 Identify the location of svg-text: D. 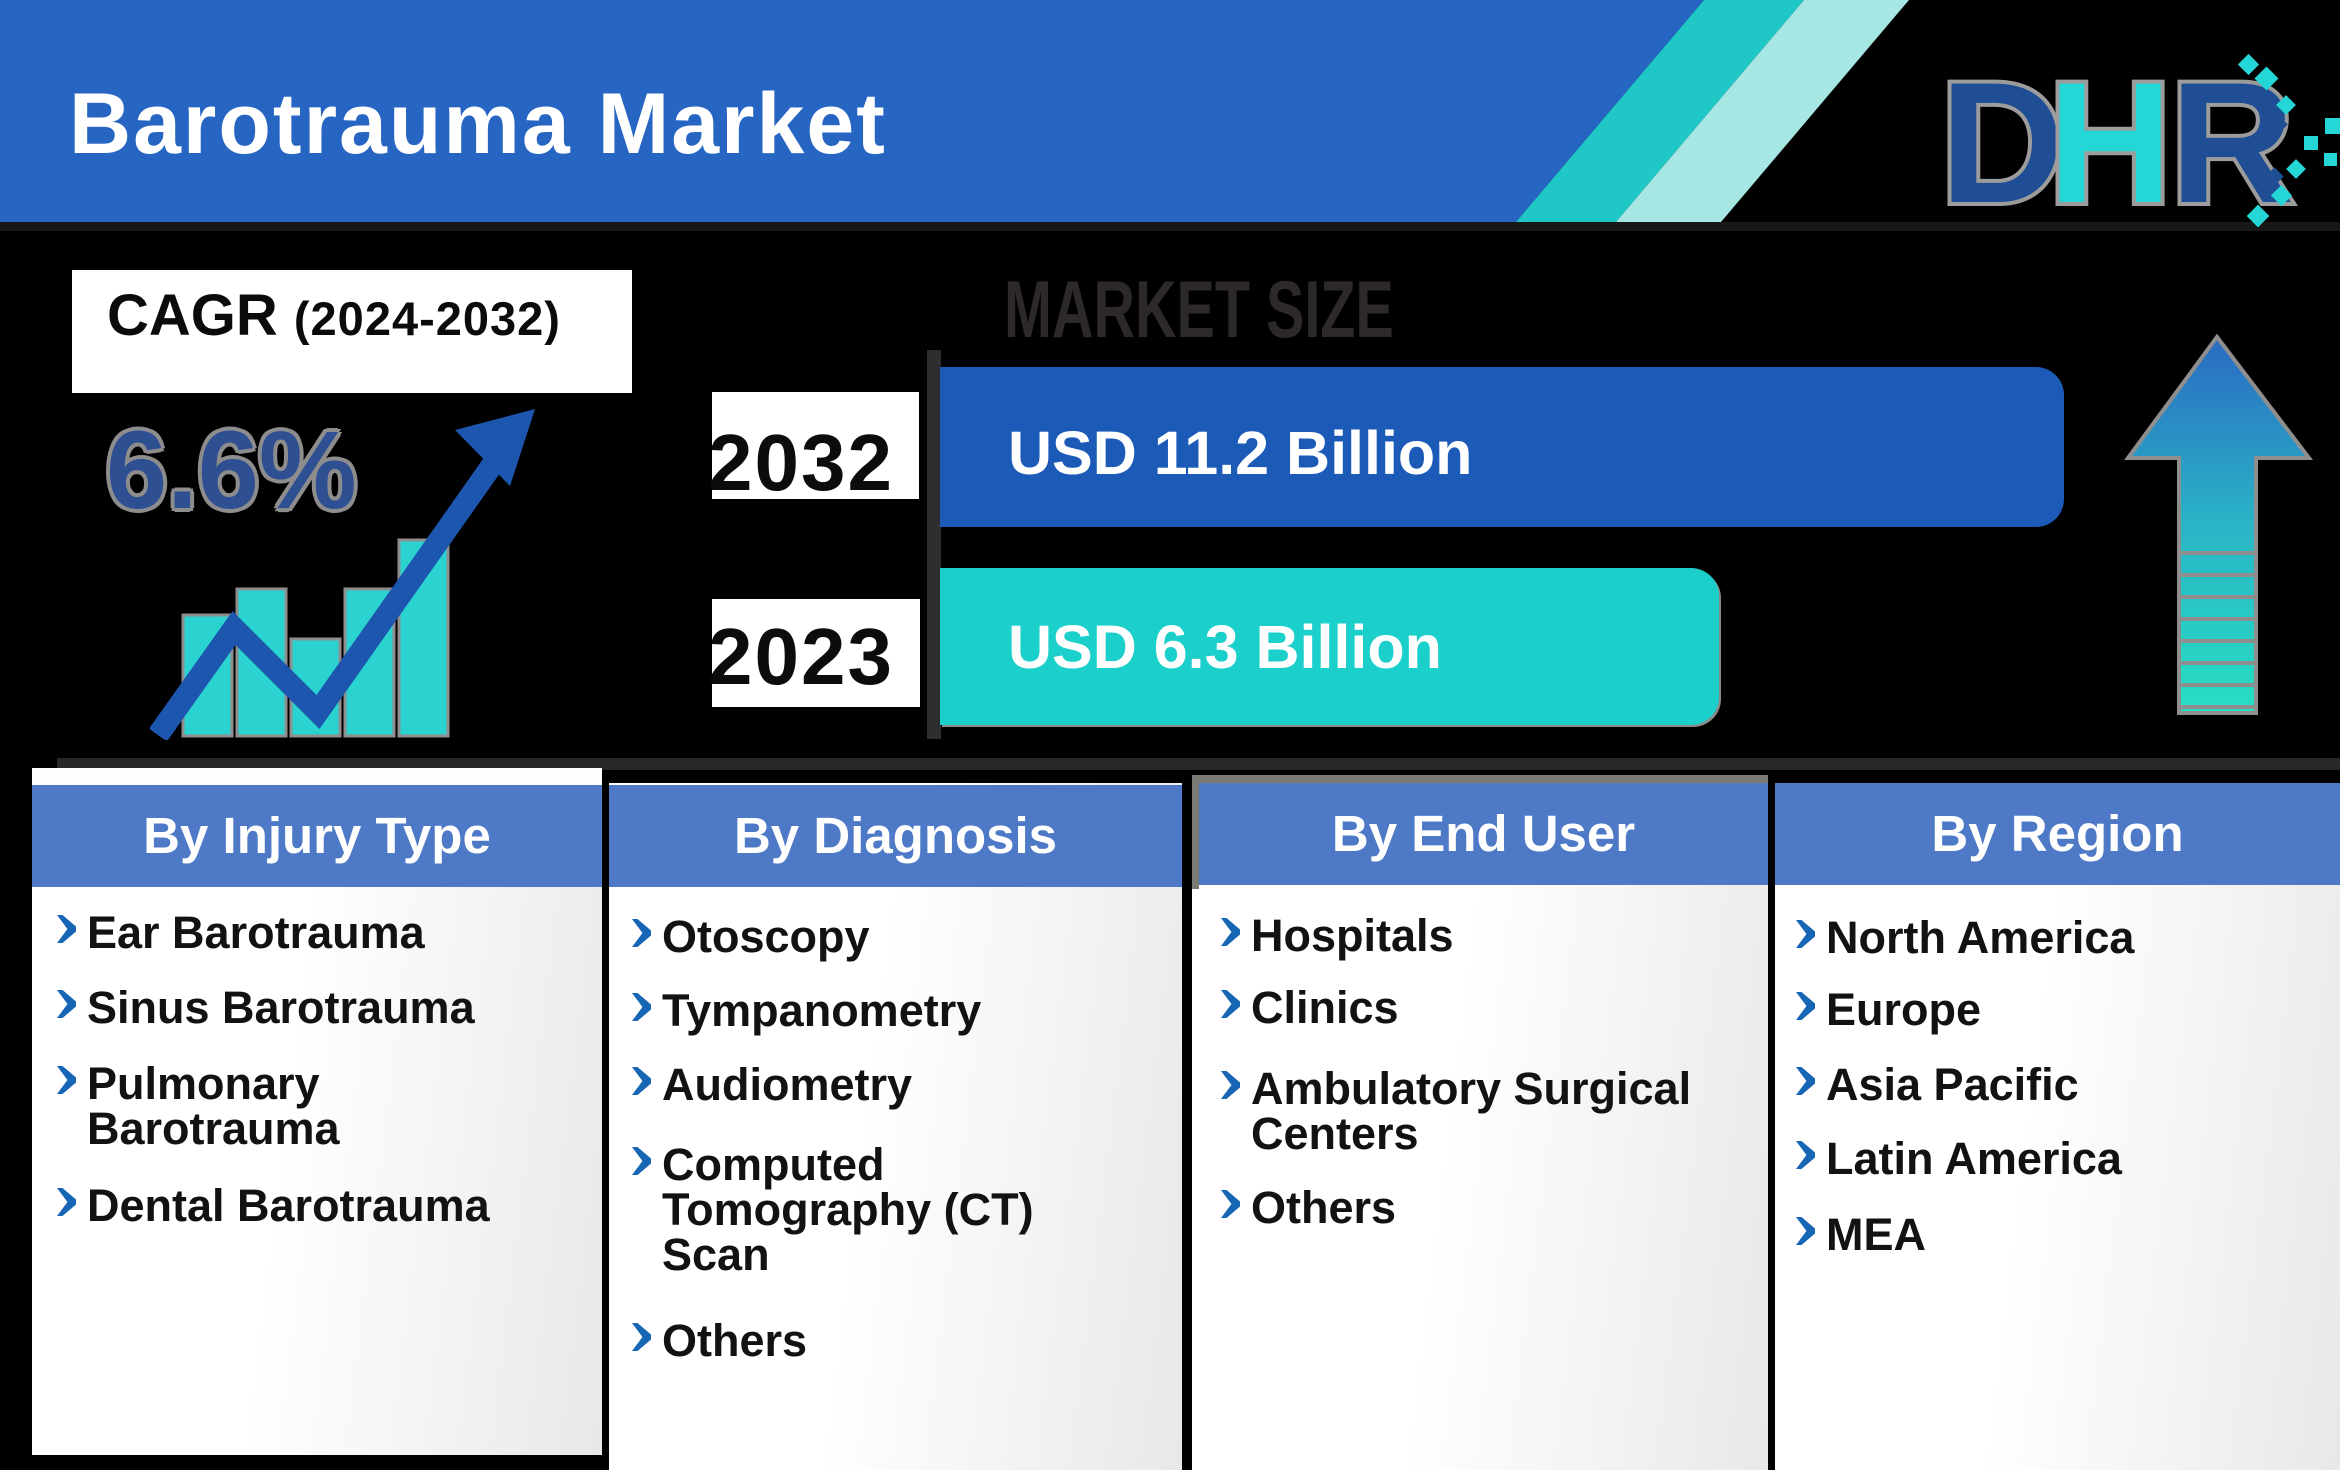
(2002, 143).